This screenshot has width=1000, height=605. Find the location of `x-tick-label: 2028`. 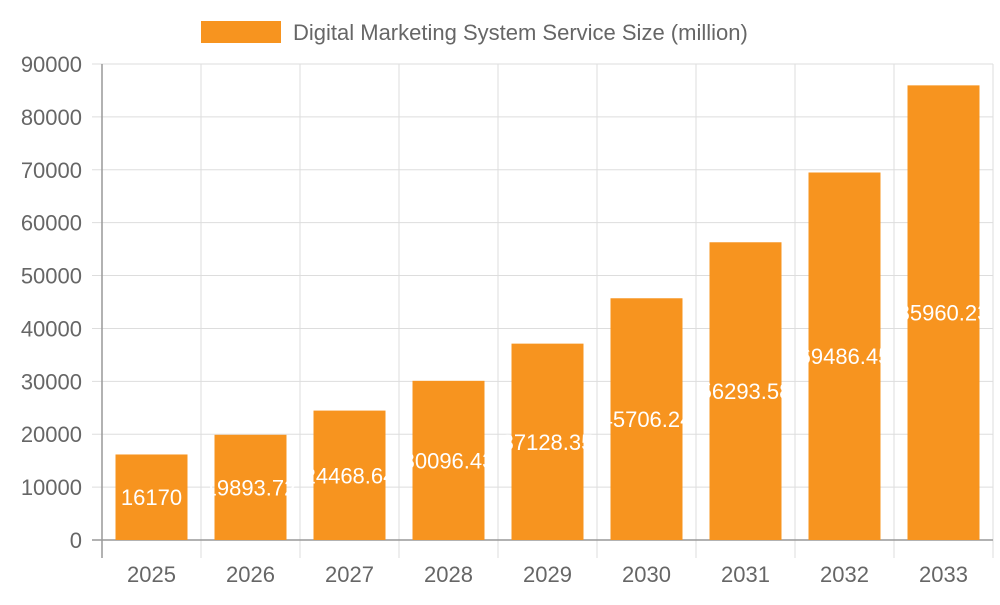

x-tick-label: 2028 is located at coordinates (448, 574).